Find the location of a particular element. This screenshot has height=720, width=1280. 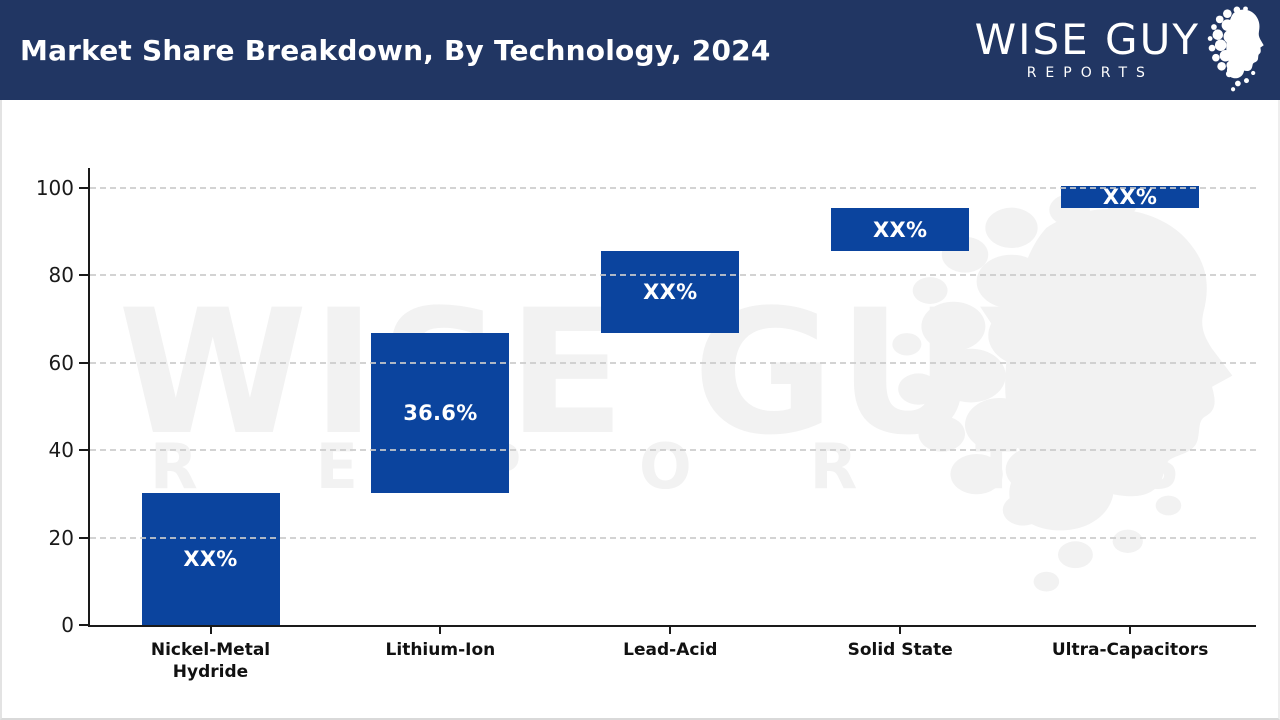

logo-reports-text: REPORTS is located at coordinates (1090, 73).